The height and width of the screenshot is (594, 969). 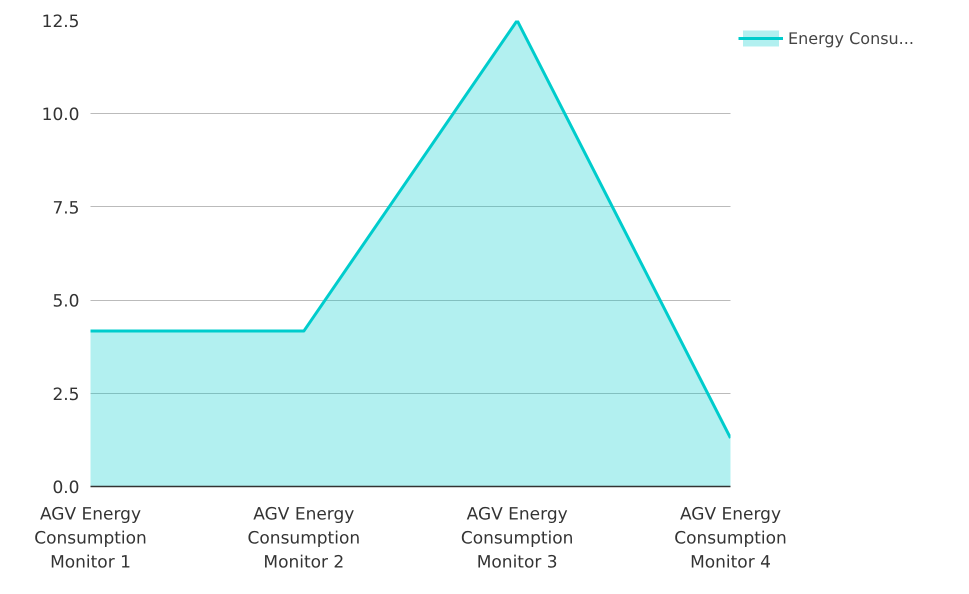 I want to click on y-tick-label: 2.5, so click(x=66, y=394).